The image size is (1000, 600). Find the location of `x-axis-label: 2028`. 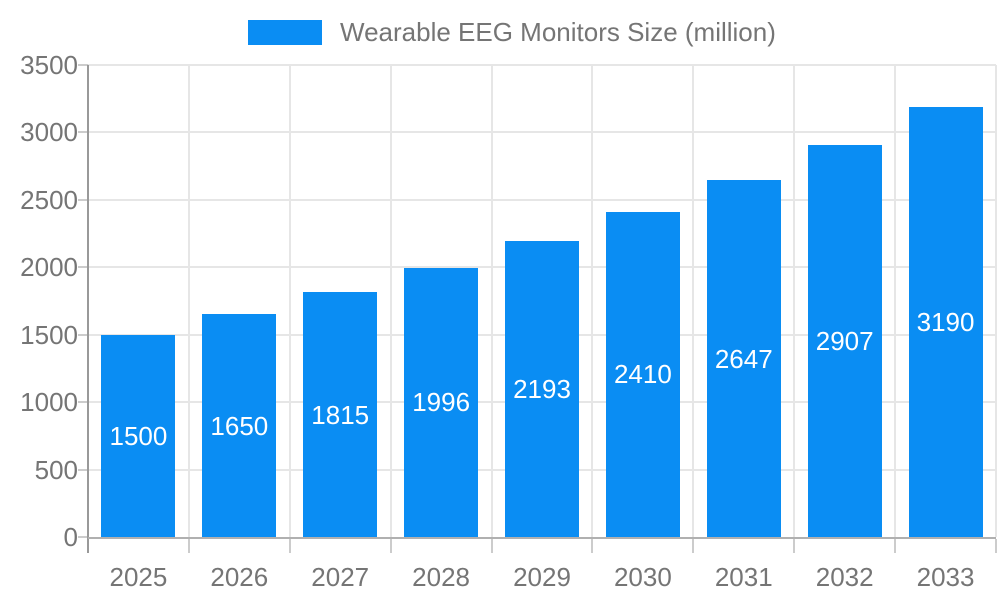

x-axis-label: 2028 is located at coordinates (441, 577).